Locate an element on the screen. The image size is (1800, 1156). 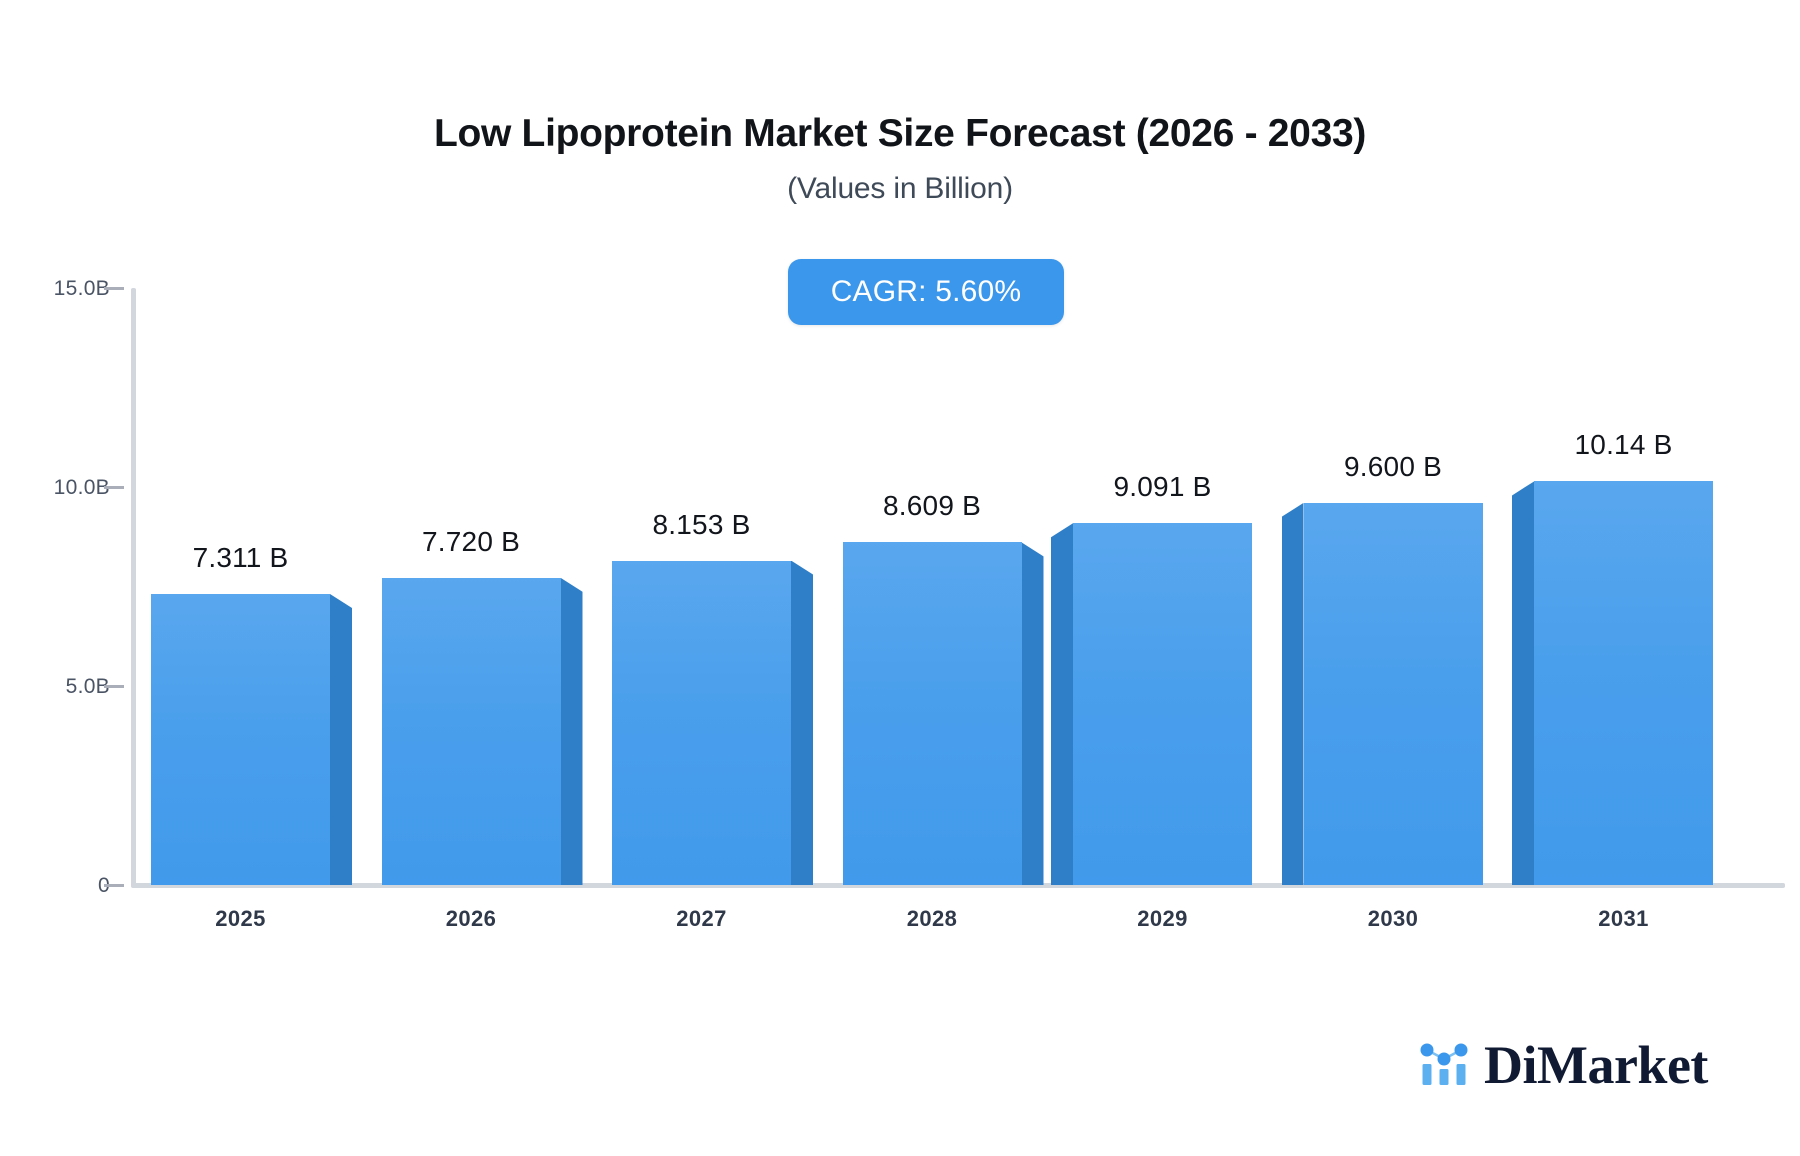
y-axis-line is located at coordinates (133, 587).